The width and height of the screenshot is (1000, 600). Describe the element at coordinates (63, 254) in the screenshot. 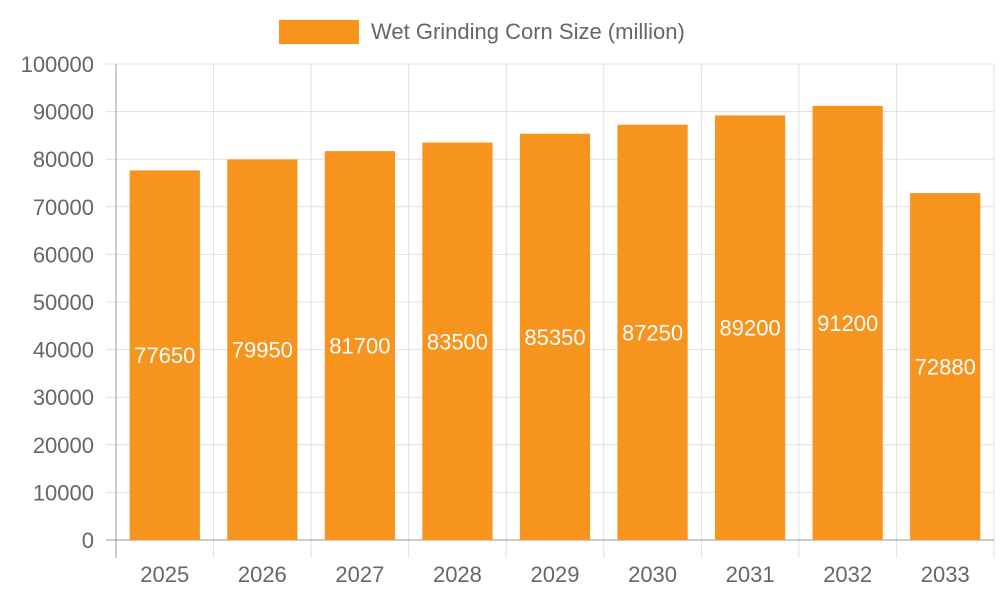

I see `y-tick-label: 60000` at that location.